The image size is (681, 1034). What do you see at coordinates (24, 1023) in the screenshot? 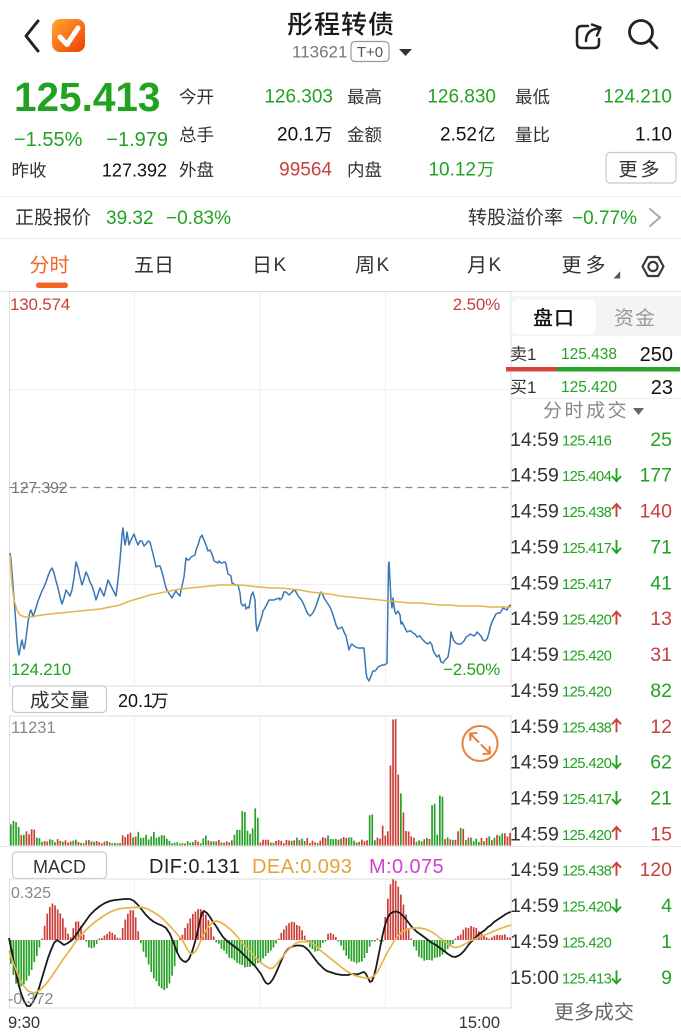
I see `svg-text: 9:30` at bounding box center [24, 1023].